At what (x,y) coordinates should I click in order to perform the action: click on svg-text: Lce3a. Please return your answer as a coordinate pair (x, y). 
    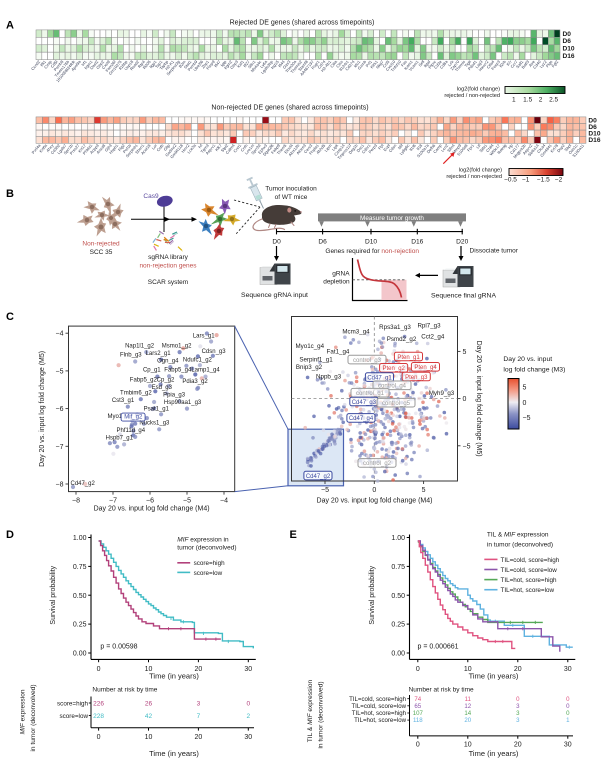
    Looking at the image, I should click on (191, 148).